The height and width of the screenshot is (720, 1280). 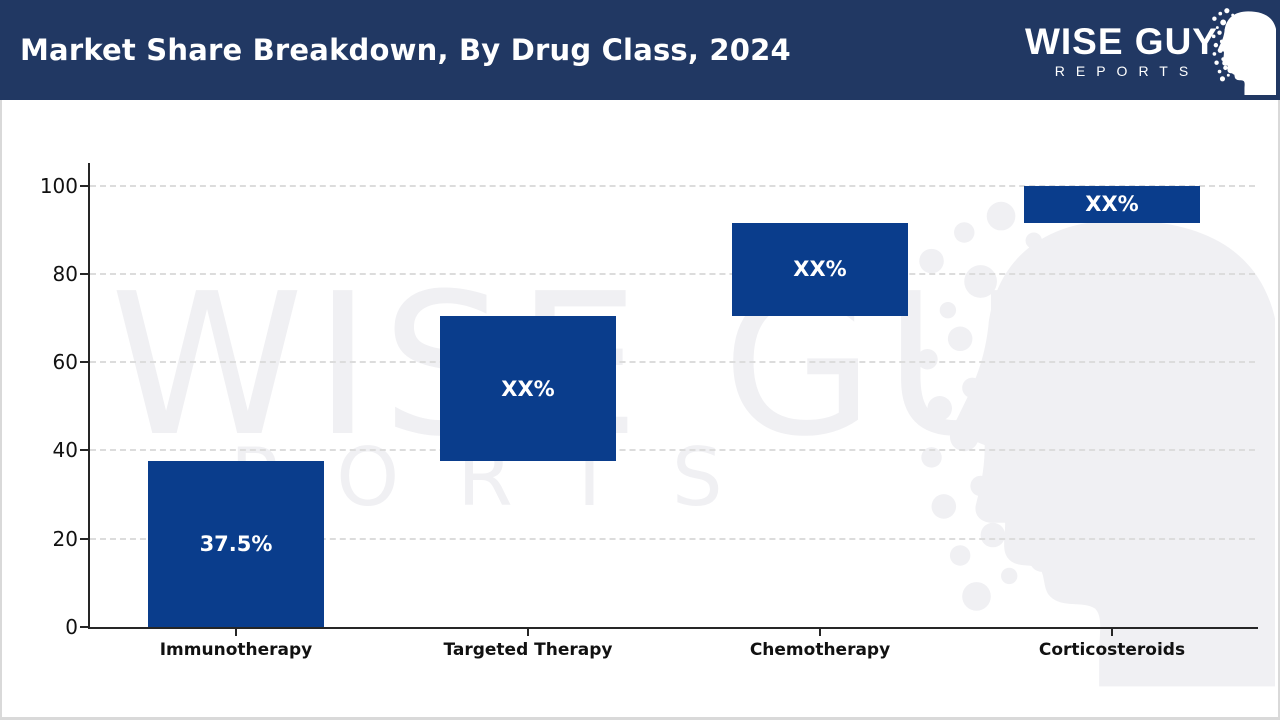 What do you see at coordinates (528, 650) in the screenshot?
I see `category-label-targeted-therapy: Targeted Therapy` at bounding box center [528, 650].